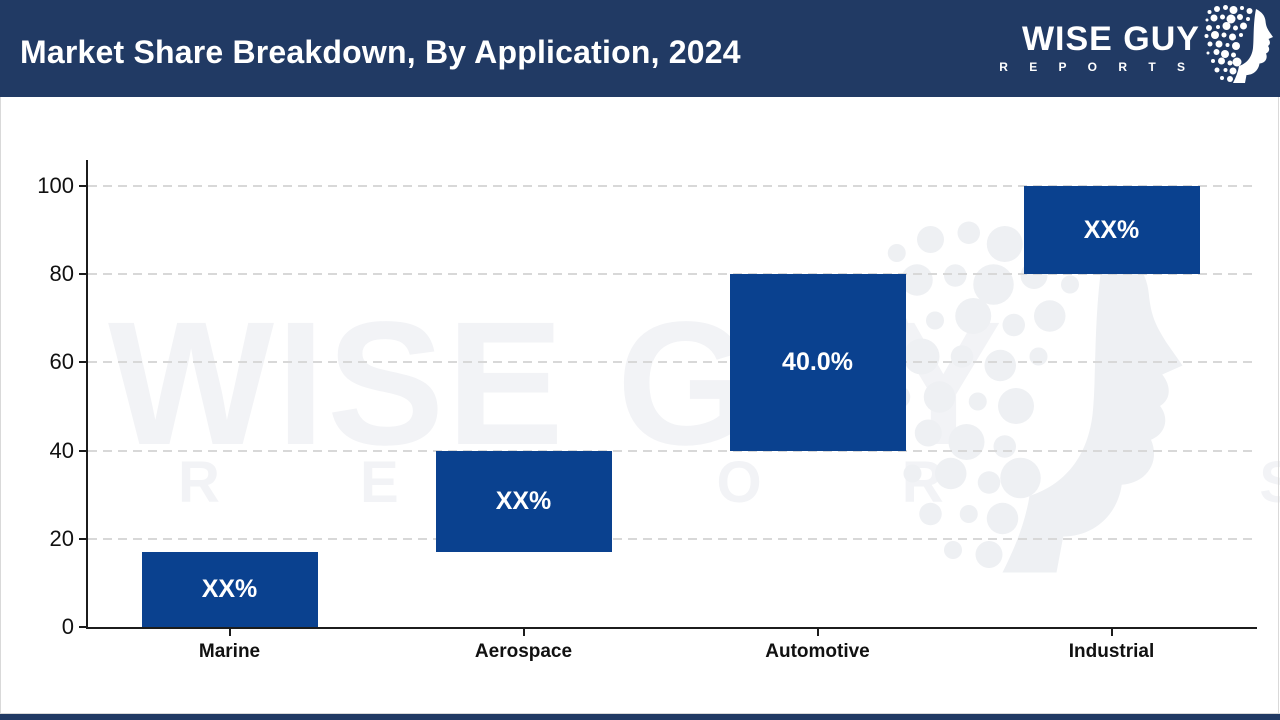 The image size is (1280, 720). What do you see at coordinates (0, 405) in the screenshot?
I see `left-border` at bounding box center [0, 405].